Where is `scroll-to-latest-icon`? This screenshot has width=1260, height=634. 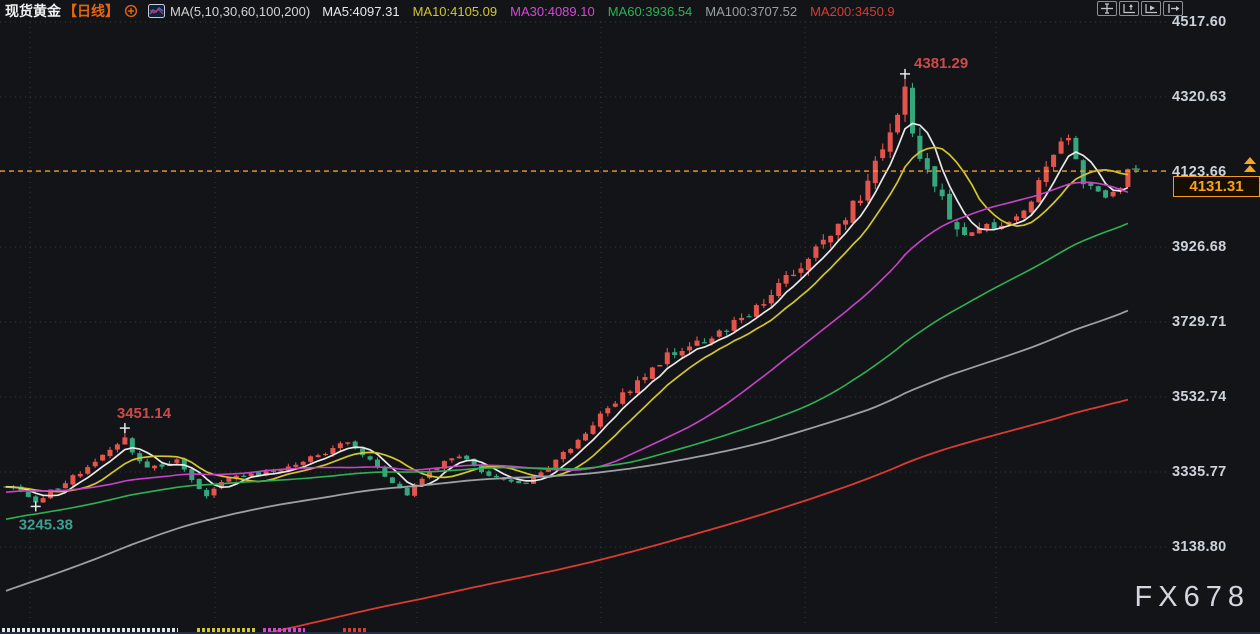
scroll-to-latest-icon is located at coordinates (1250, 165).